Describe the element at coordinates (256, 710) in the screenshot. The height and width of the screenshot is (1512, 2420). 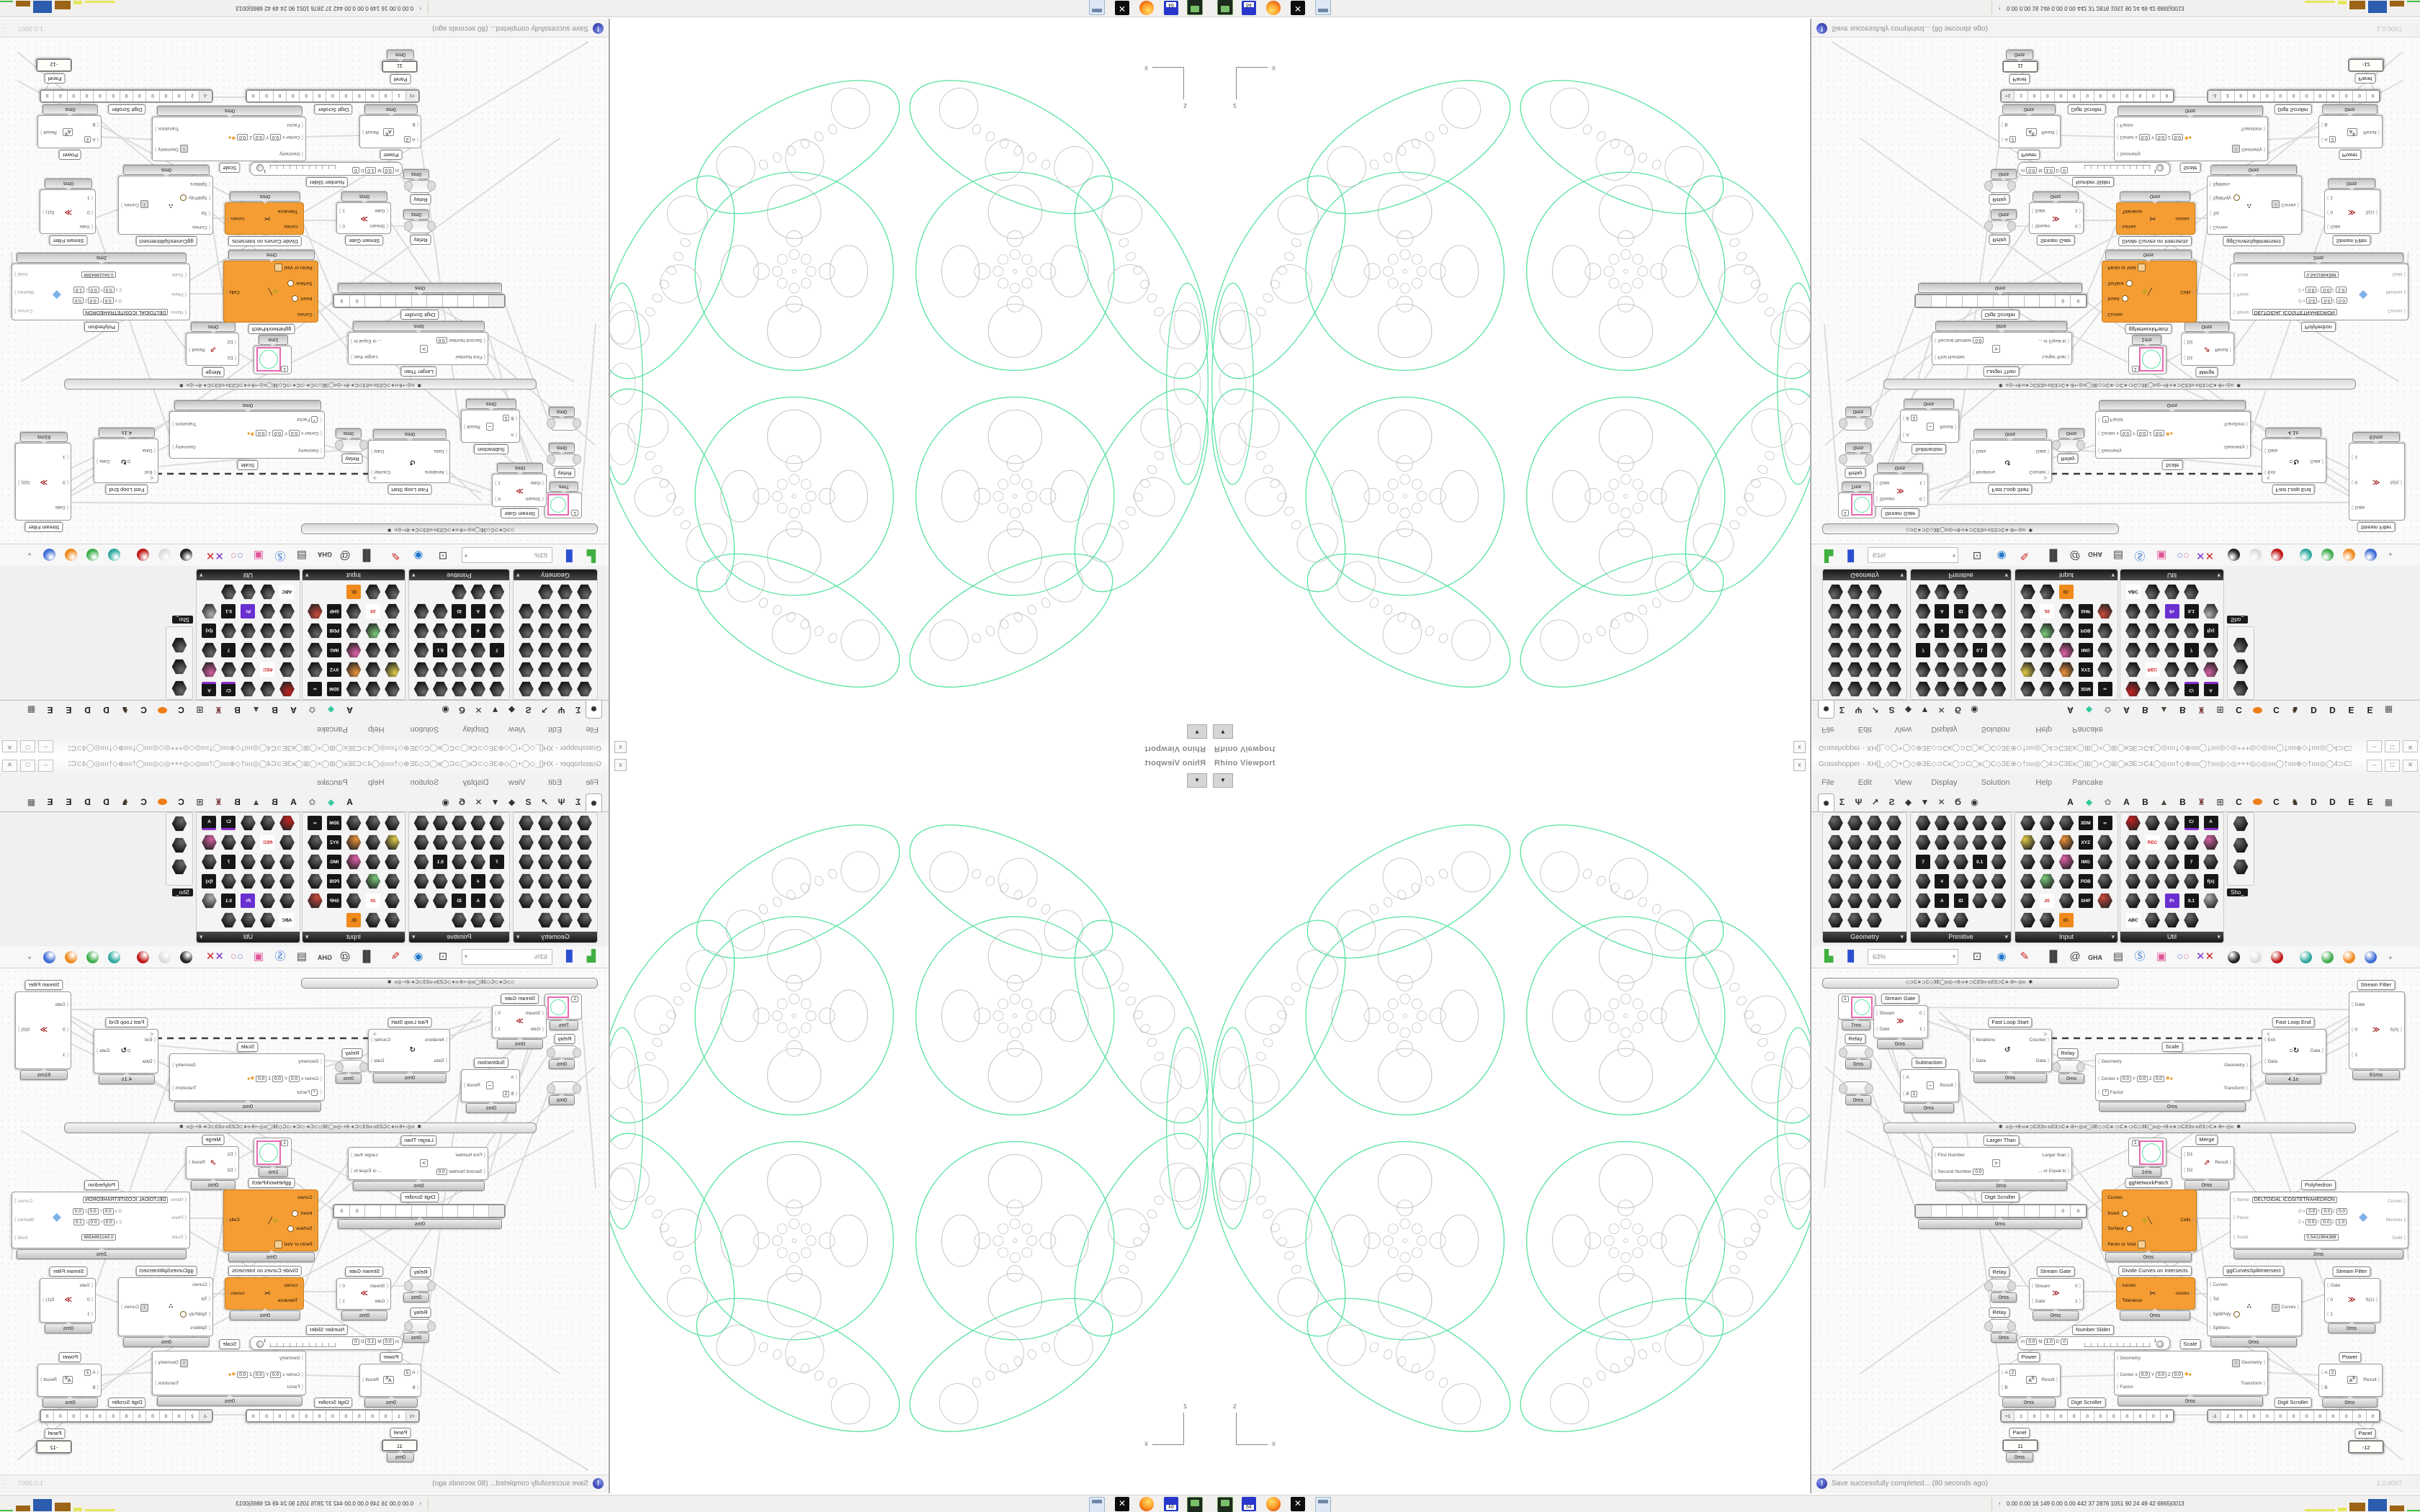
I see `plugin-tab-5: ▲` at that location.